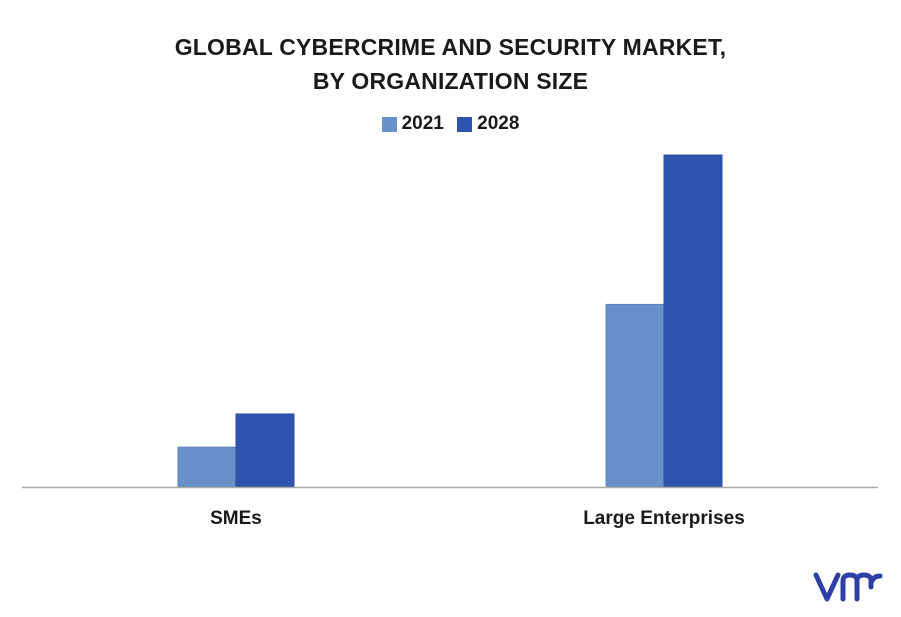  What do you see at coordinates (265, 450) in the screenshot?
I see `bar-smes-2028` at bounding box center [265, 450].